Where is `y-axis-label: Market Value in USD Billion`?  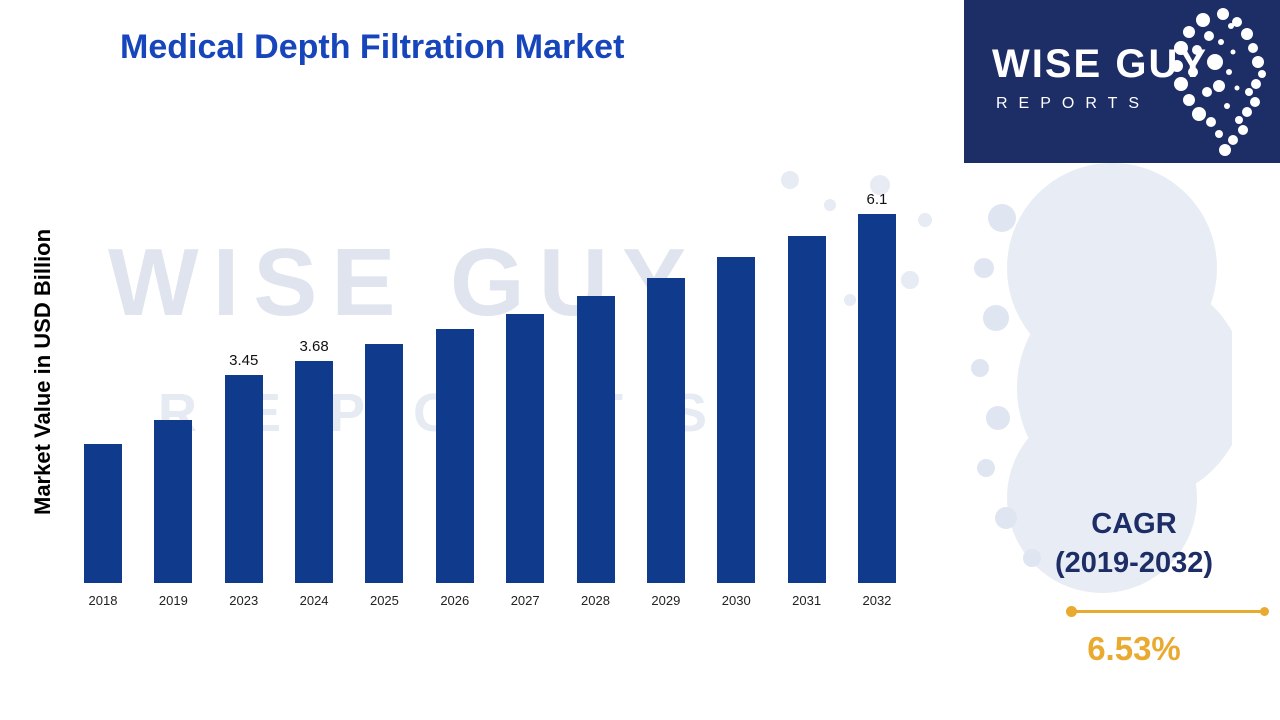 y-axis-label: Market Value in USD Billion is located at coordinates (42, 371).